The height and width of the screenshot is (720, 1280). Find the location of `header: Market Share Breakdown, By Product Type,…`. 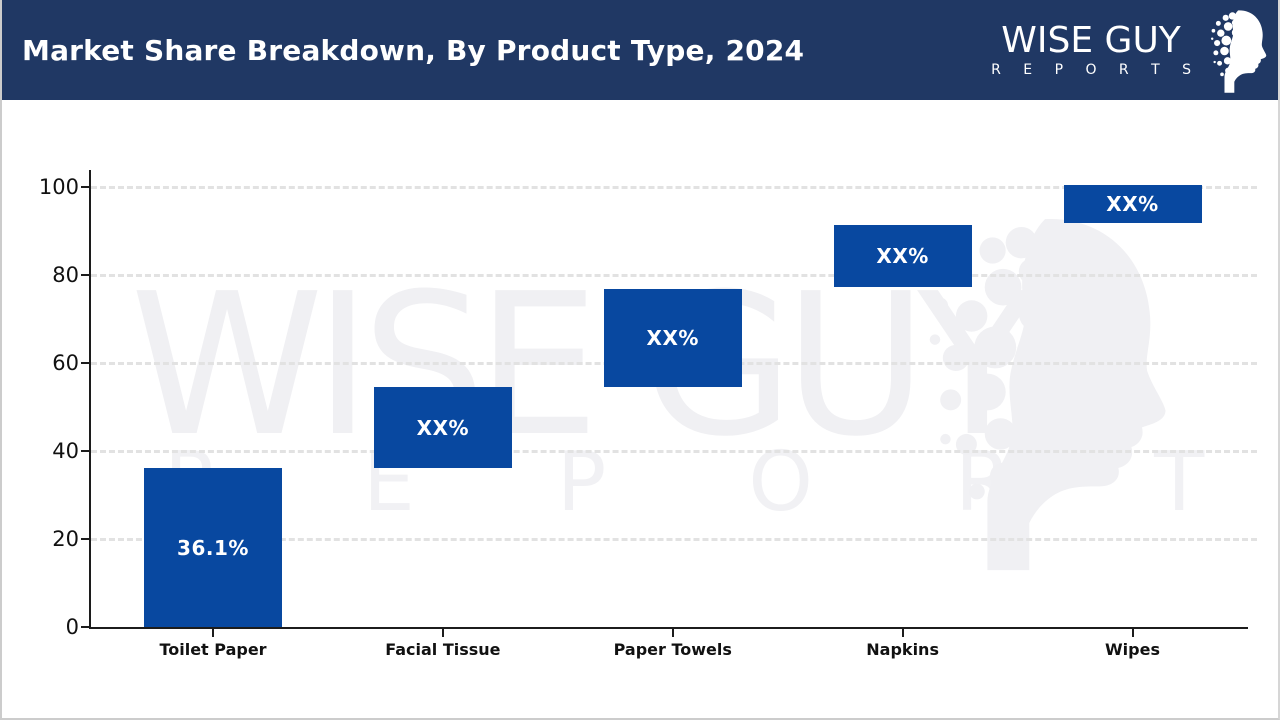

header: Market Share Breakdown, By Product Type,… is located at coordinates (640, 50).